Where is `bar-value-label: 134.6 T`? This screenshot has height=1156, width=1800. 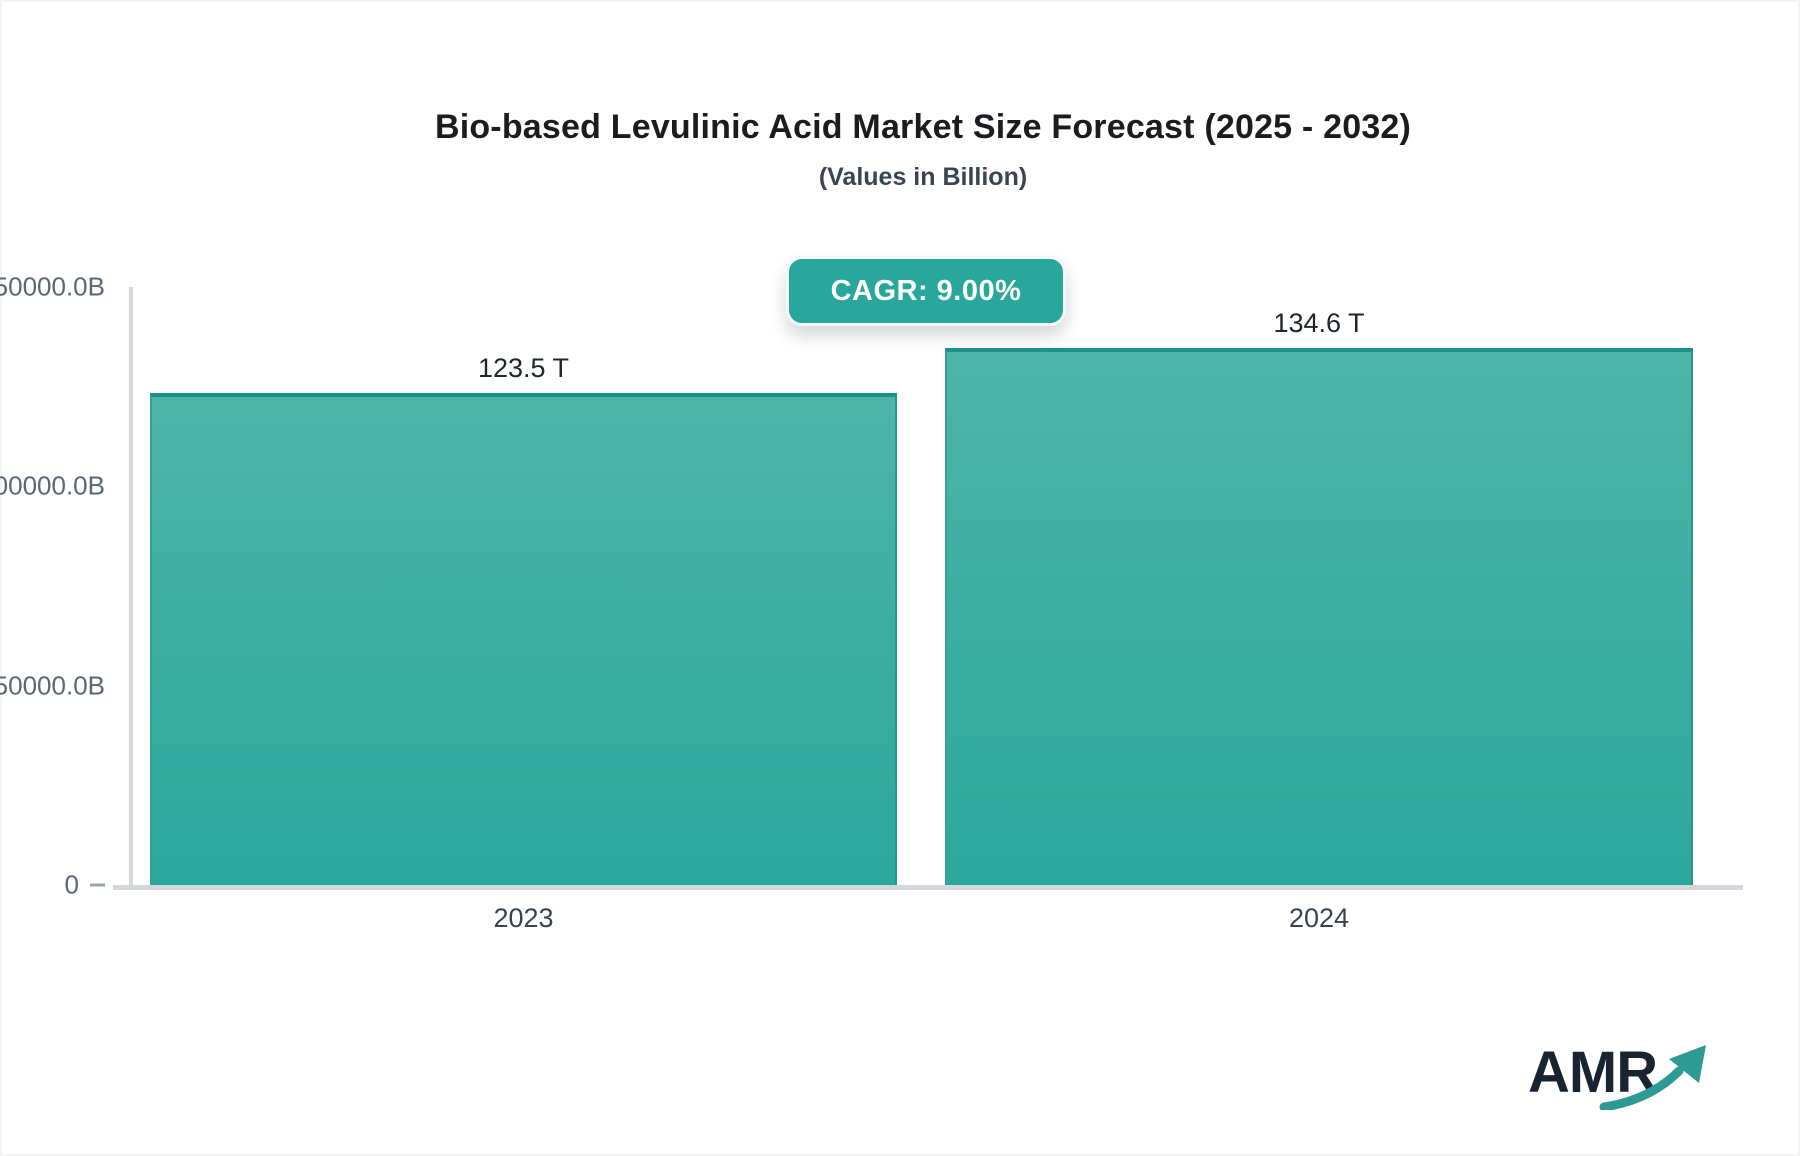
bar-value-label: 134.6 T is located at coordinates (1319, 323).